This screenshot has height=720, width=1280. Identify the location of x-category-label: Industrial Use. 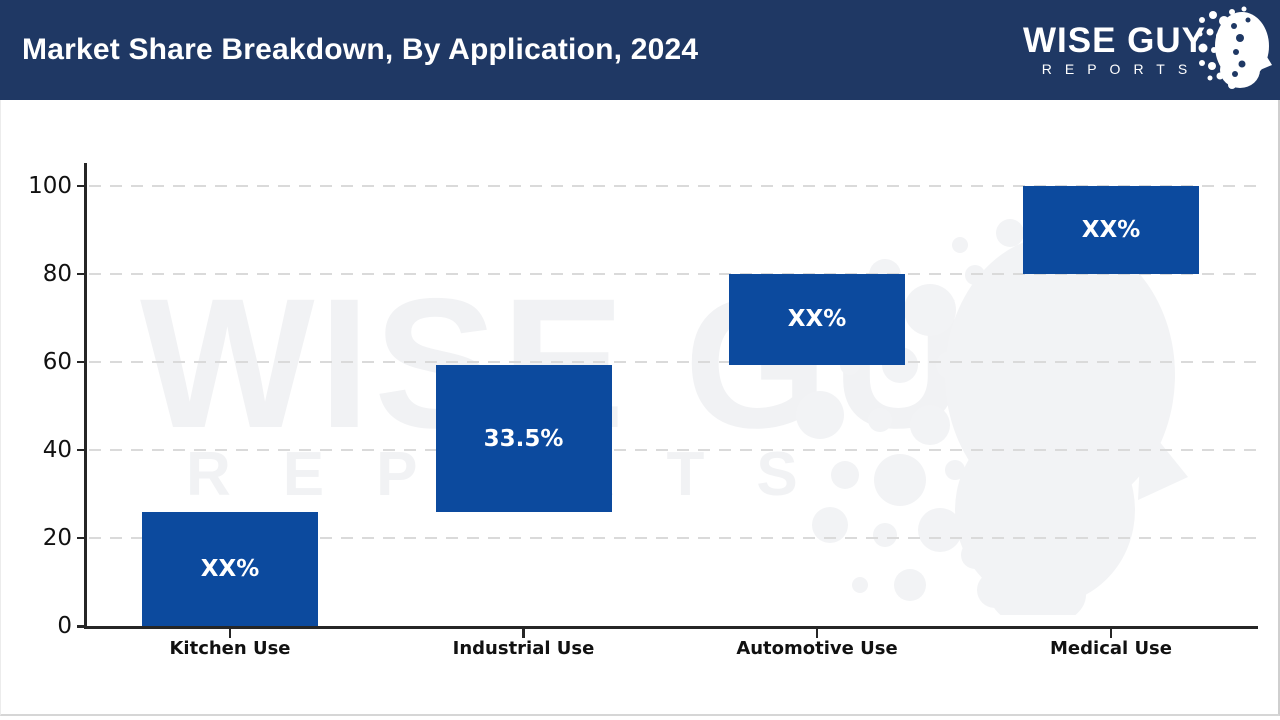
(523, 648).